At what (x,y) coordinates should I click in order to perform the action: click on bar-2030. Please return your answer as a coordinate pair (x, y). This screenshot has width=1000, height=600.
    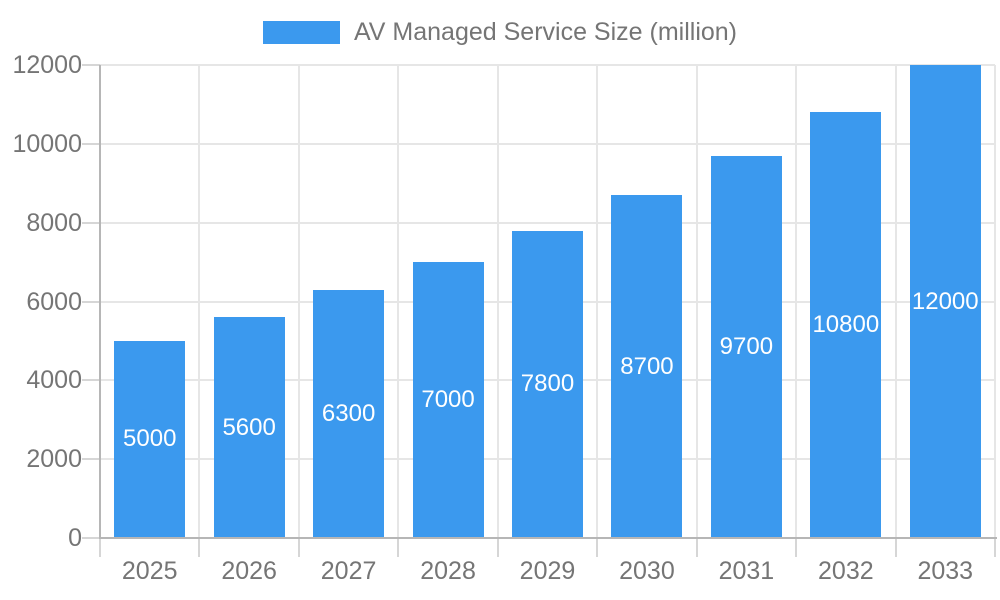
    Looking at the image, I should click on (647, 366).